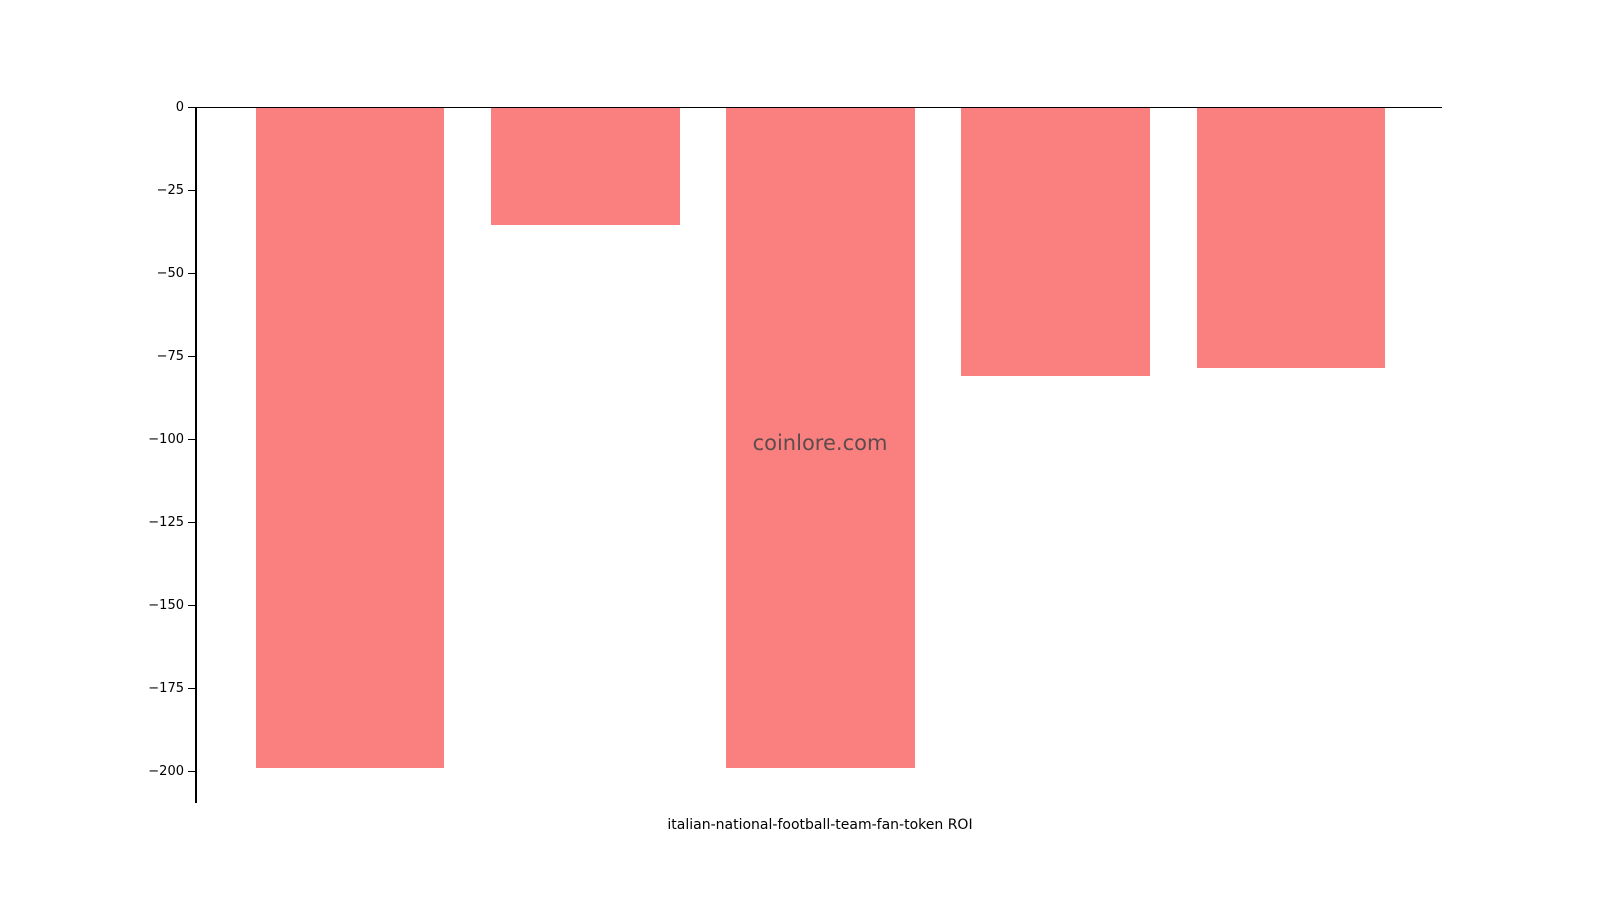 This screenshot has height=900, width=1600. Describe the element at coordinates (179, 107) in the screenshot. I see `y-tick-label: 0` at that location.